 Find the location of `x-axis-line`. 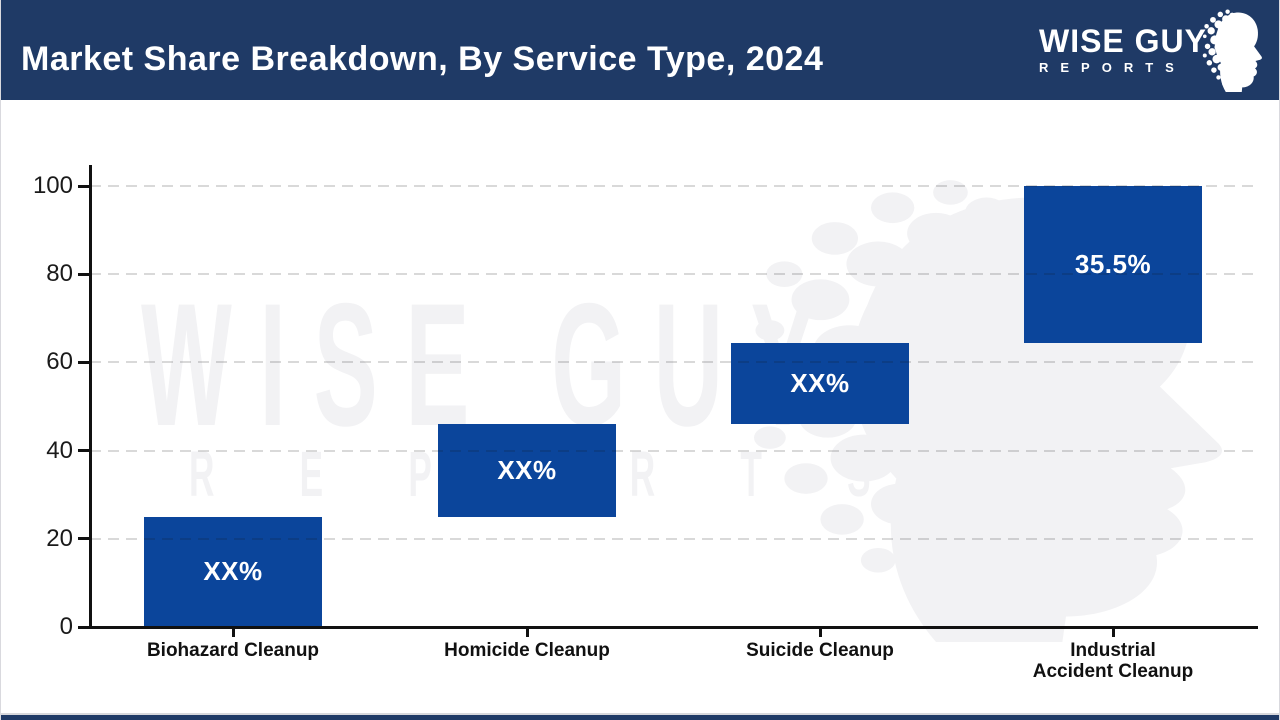

x-axis-line is located at coordinates (673, 627).